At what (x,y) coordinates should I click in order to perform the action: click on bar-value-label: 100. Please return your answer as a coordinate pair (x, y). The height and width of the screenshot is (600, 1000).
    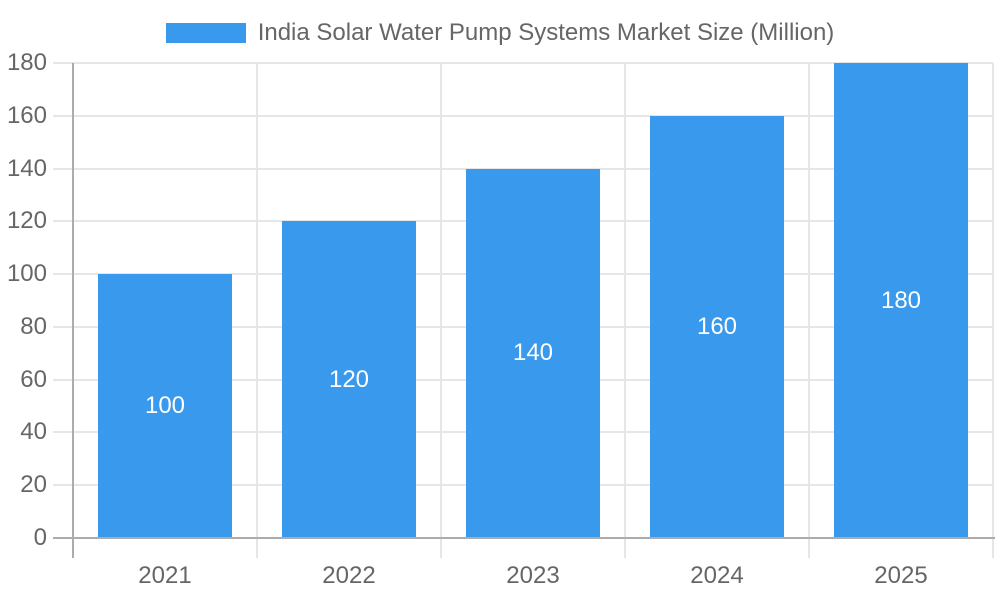
    Looking at the image, I should click on (165, 406).